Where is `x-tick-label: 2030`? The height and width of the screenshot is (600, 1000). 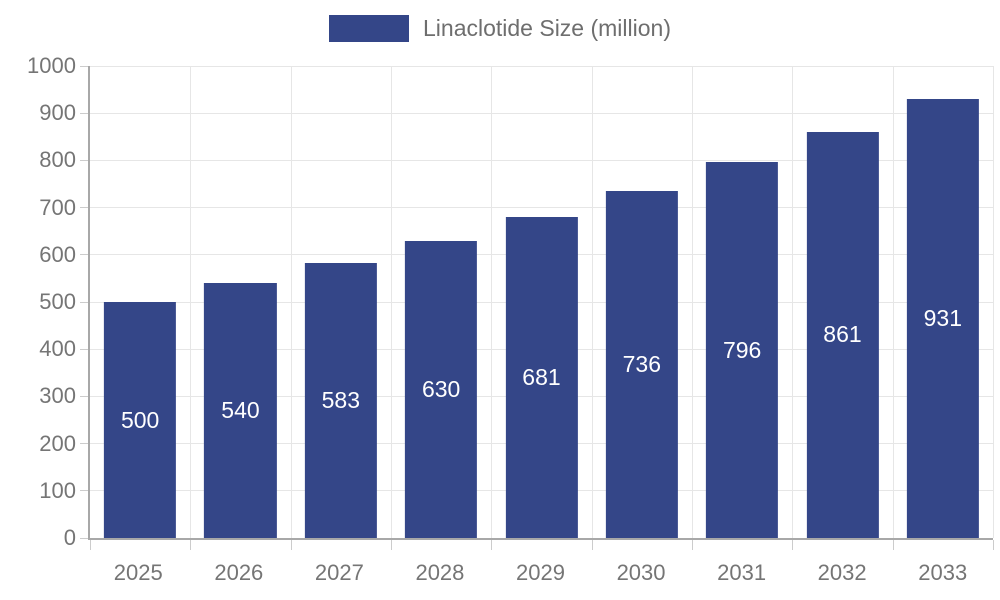
x-tick-label: 2030 is located at coordinates (641, 572).